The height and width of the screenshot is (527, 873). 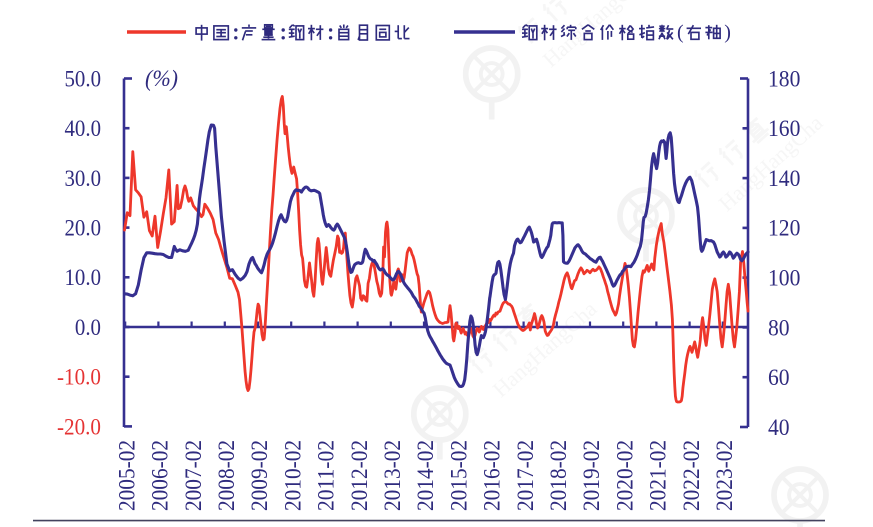 I want to click on svg-text: 2010-02, so click(x=293, y=475).